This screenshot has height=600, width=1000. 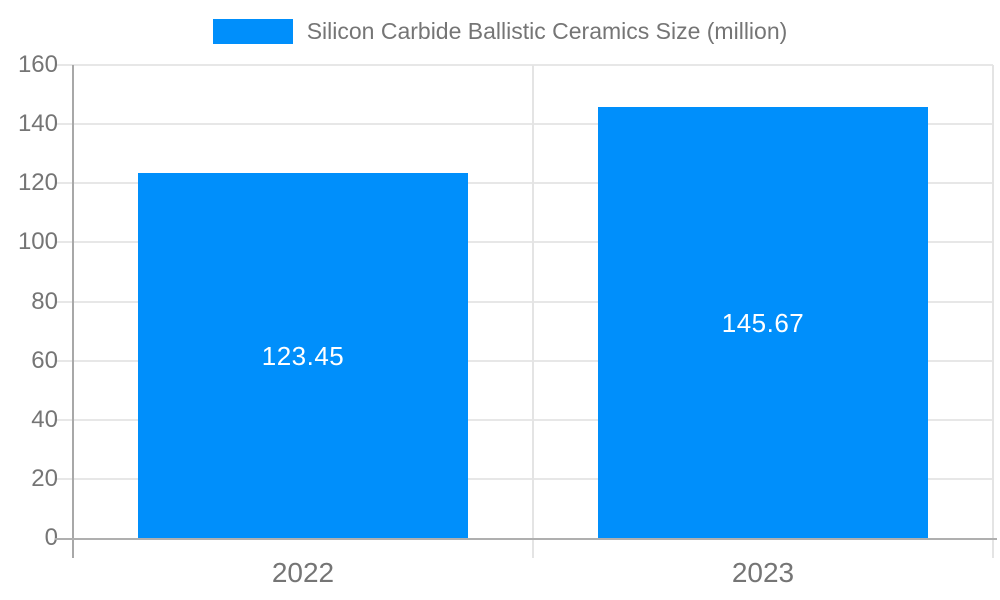 I want to click on bar-value-label: 145.67, so click(x=763, y=322).